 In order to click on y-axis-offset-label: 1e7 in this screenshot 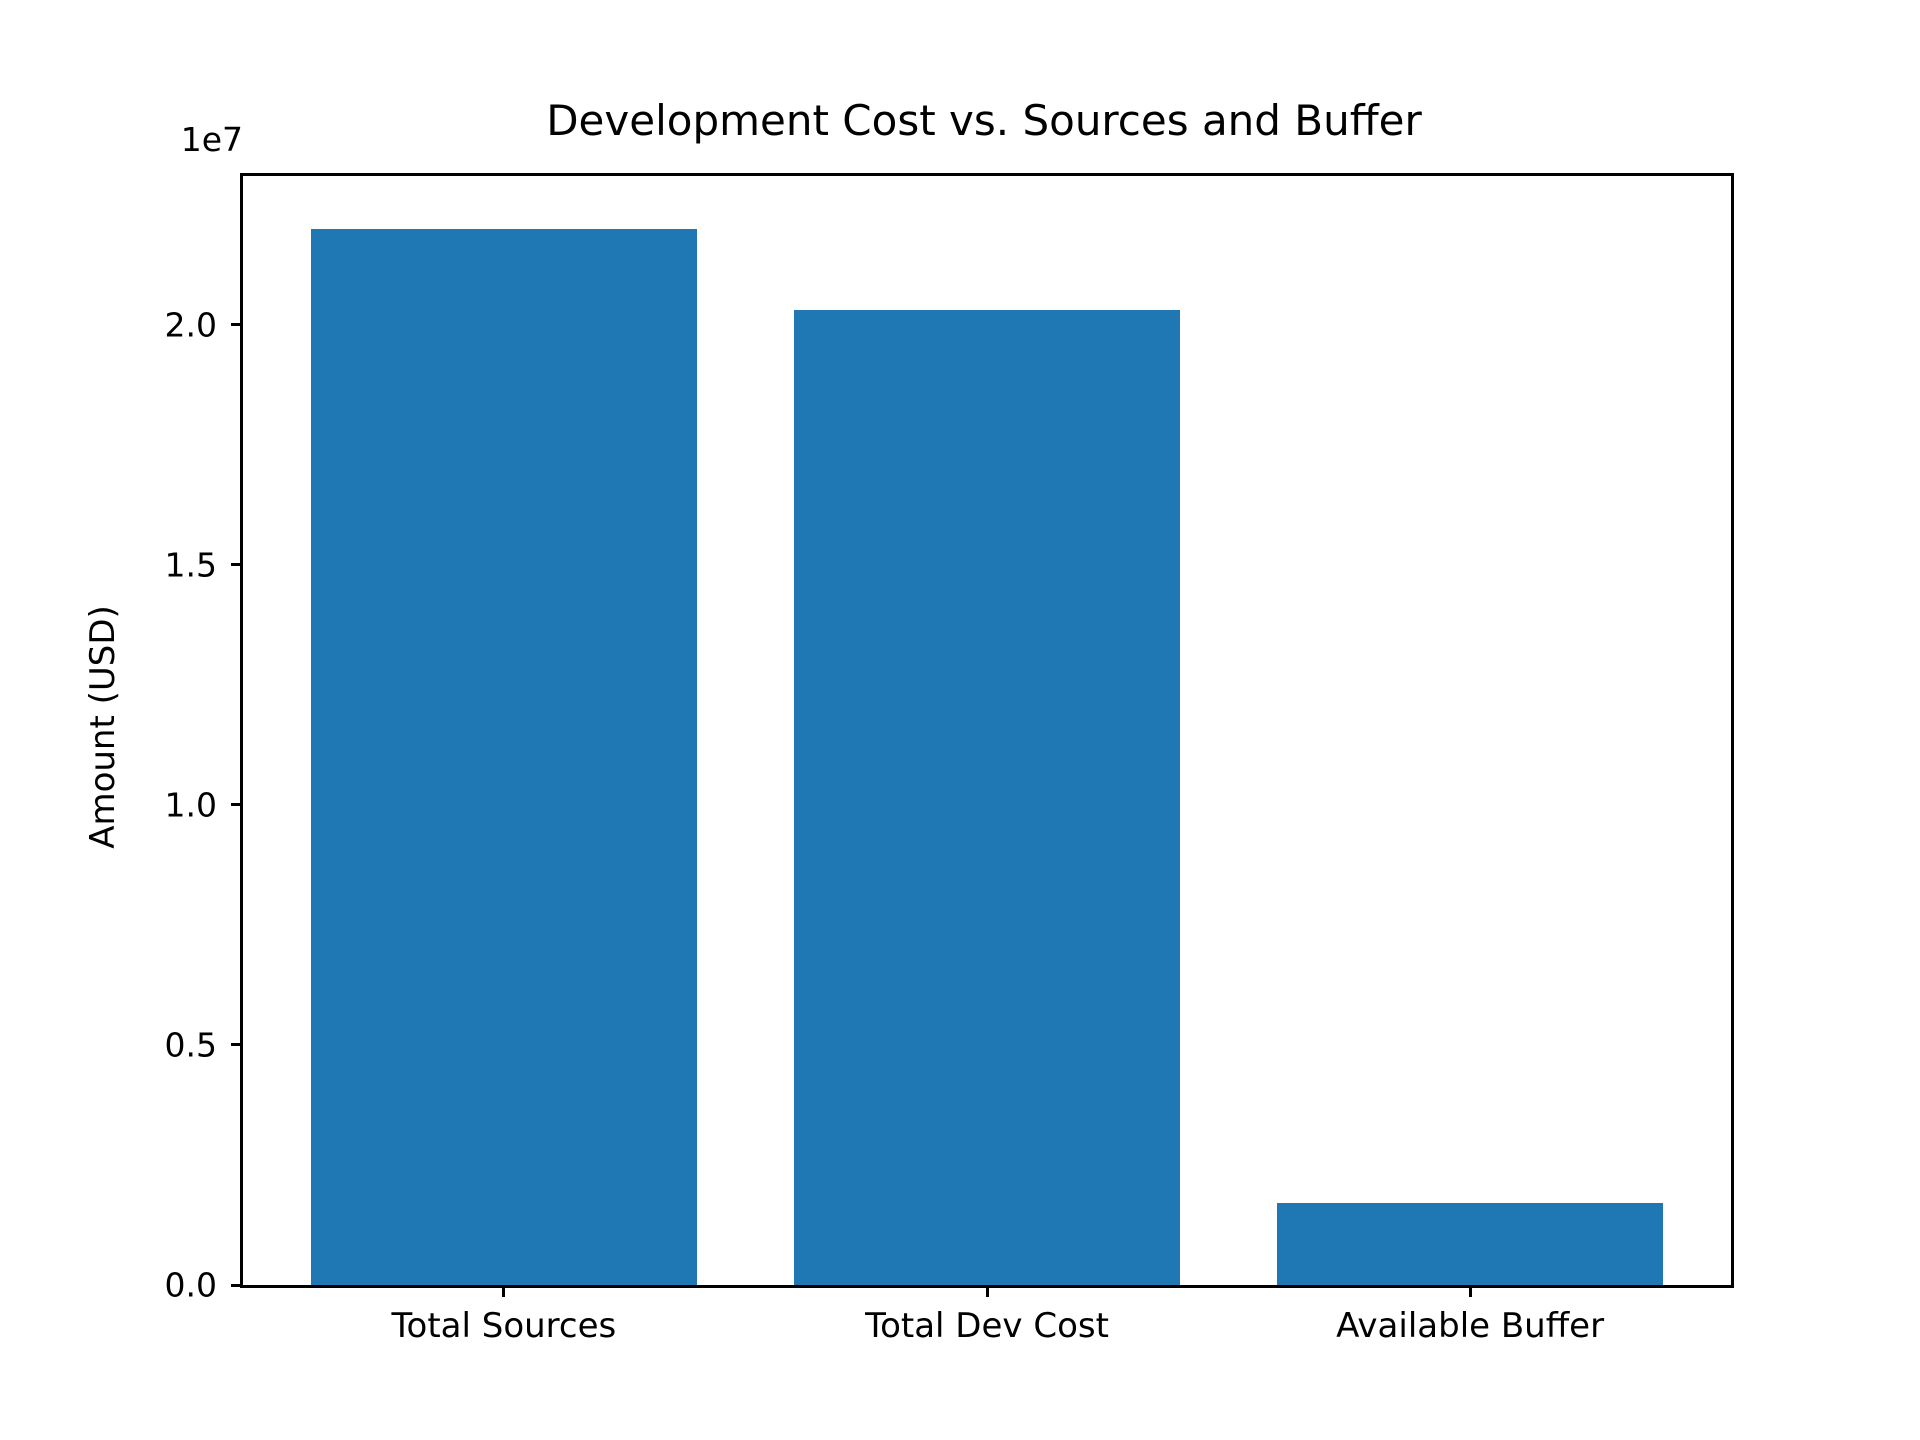, I will do `click(211, 139)`.